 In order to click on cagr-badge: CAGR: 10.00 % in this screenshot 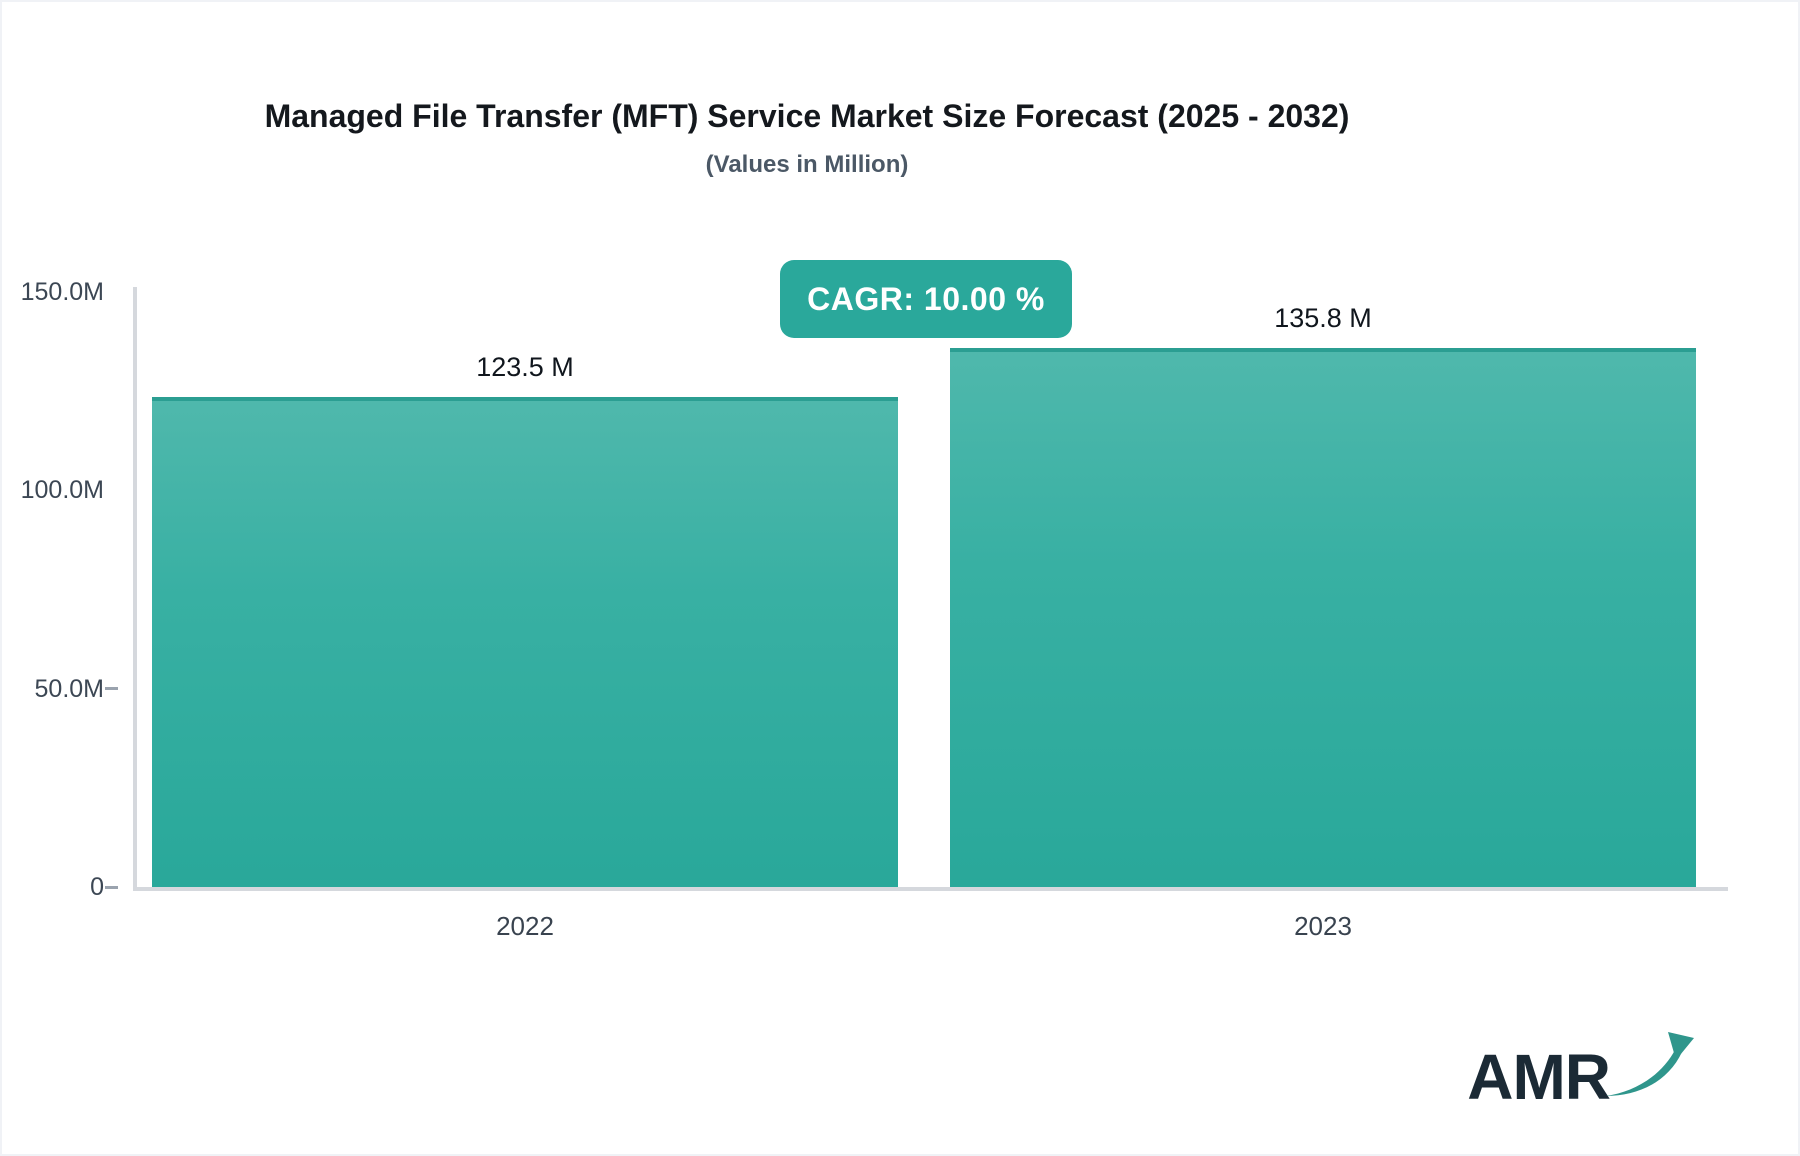, I will do `click(926, 299)`.